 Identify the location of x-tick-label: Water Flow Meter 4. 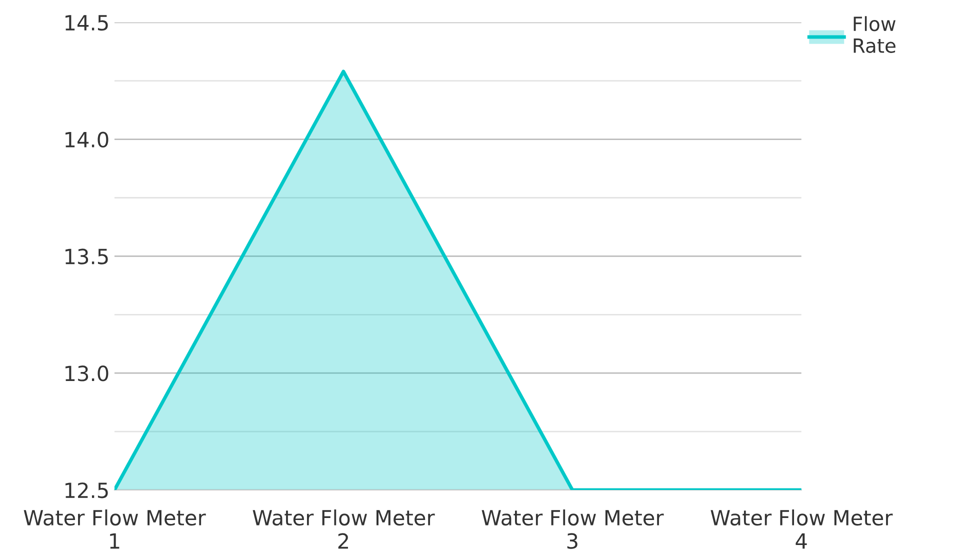
(801, 529).